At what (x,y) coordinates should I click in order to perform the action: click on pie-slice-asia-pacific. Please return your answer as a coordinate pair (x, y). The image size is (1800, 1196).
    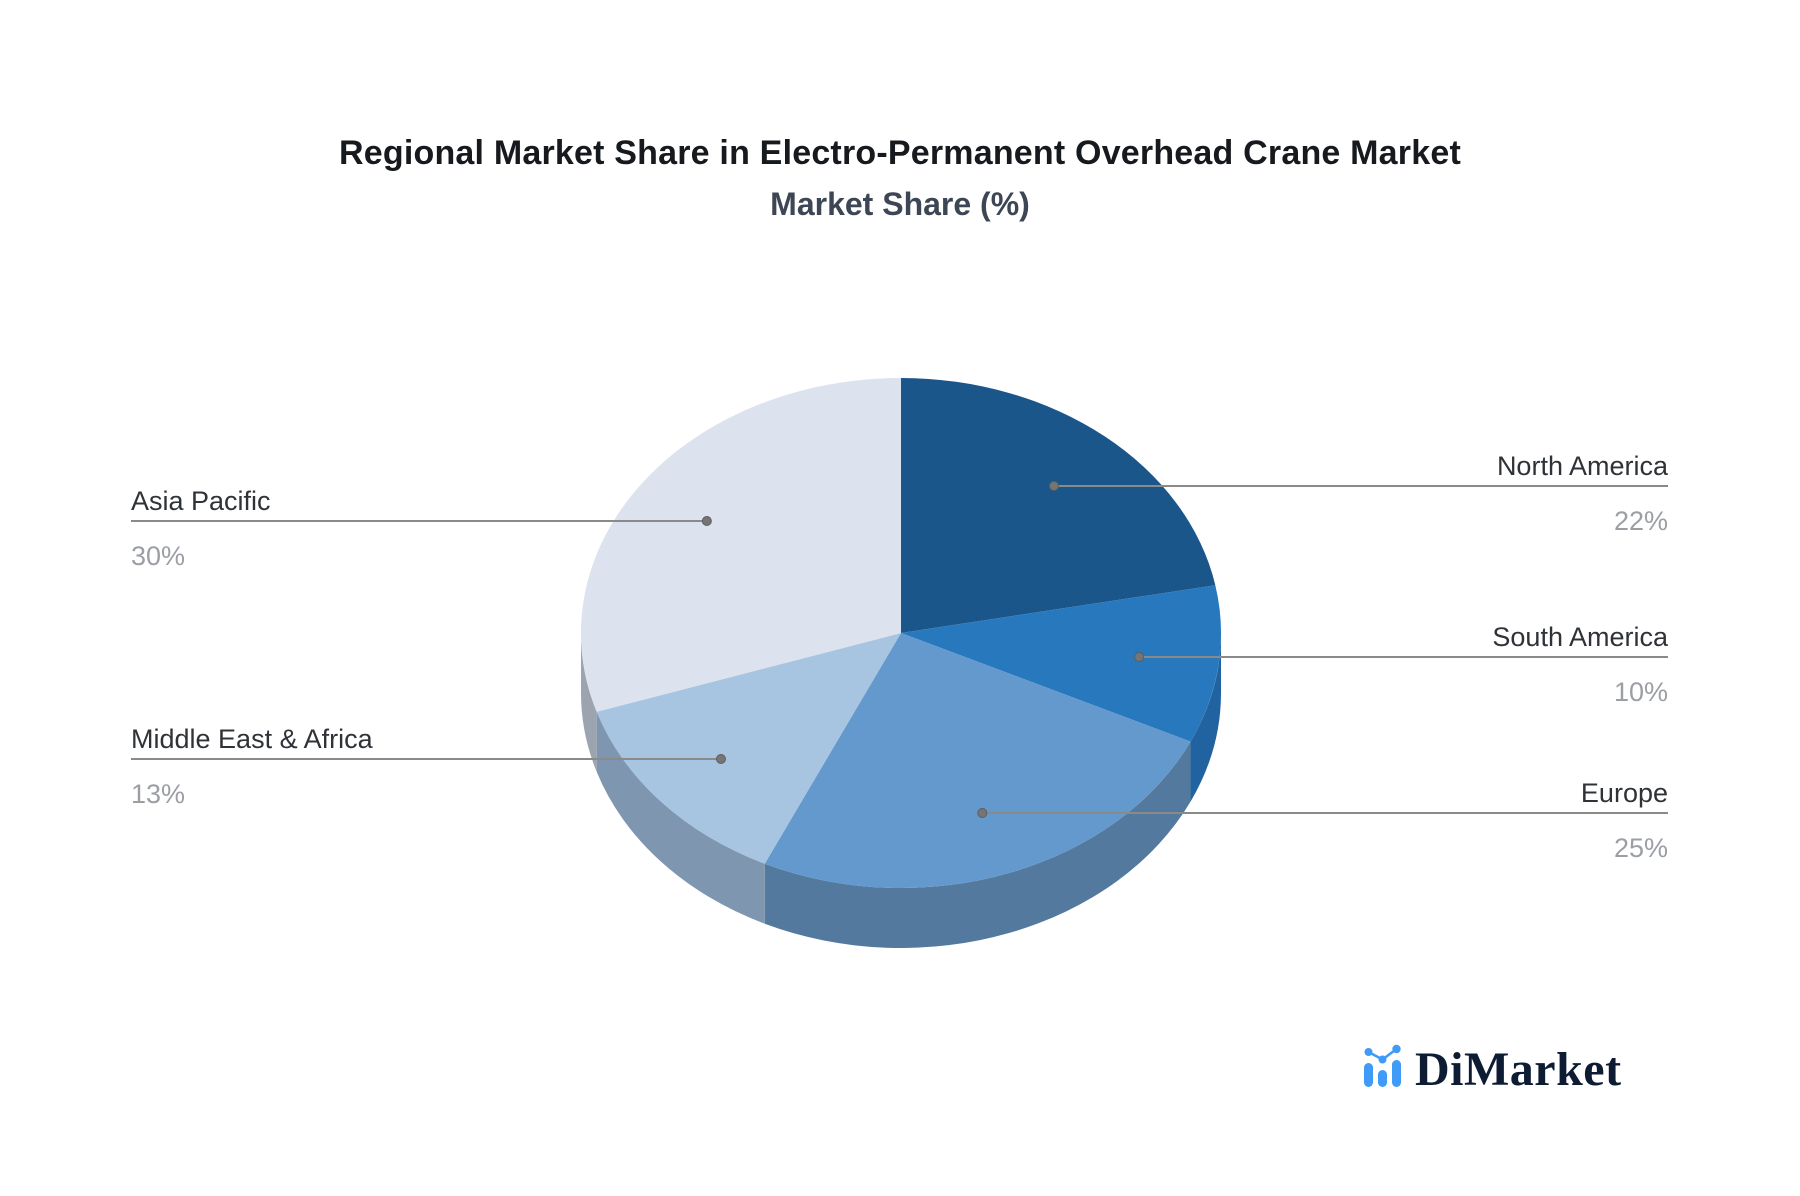
    Looking at the image, I should click on (740, 544).